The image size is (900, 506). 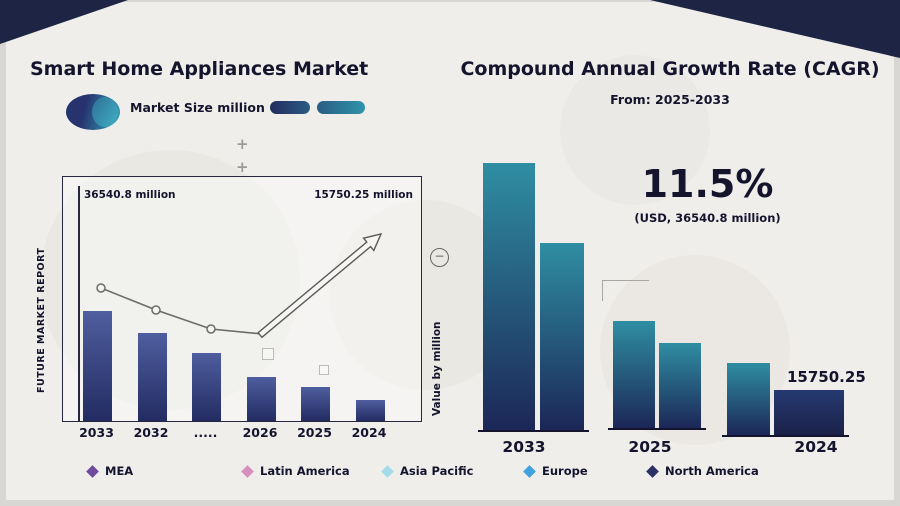 What do you see at coordinates (241, 434) in the screenshot?
I see `left-x-axis: 2033 2032..... 2026 2025 2024` at bounding box center [241, 434].